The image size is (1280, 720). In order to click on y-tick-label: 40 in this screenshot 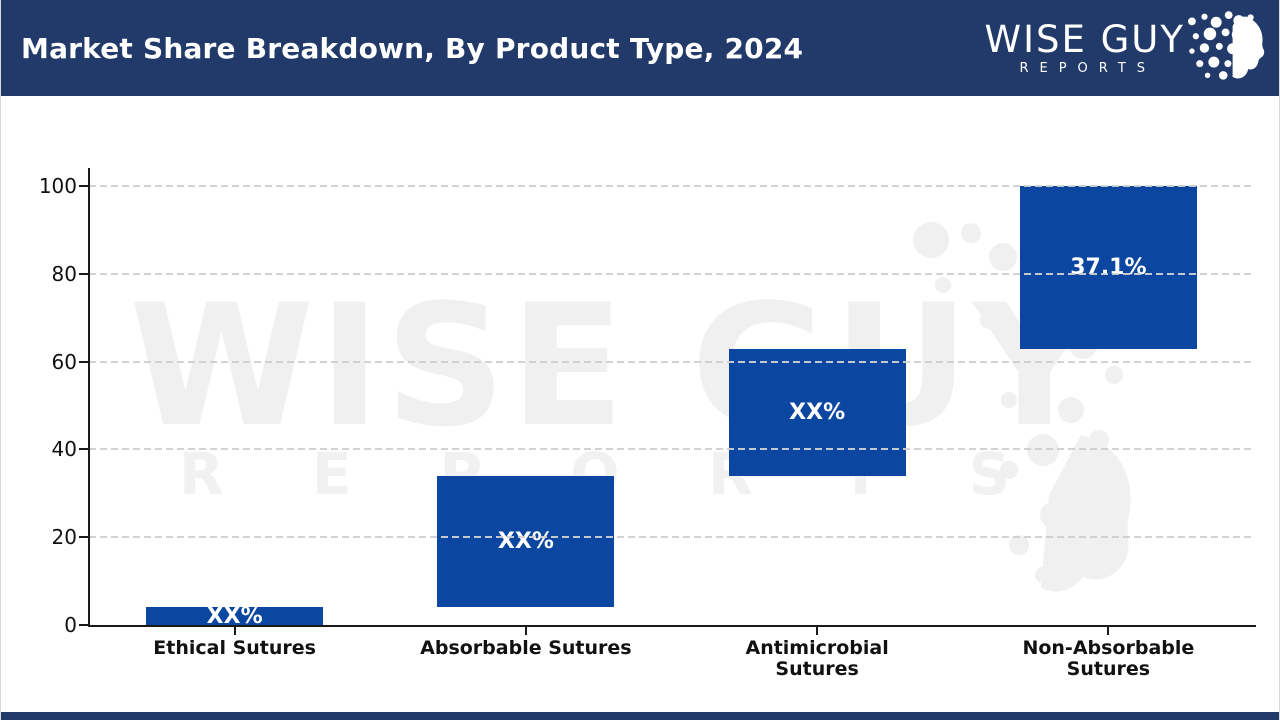, I will do `click(64, 449)`.